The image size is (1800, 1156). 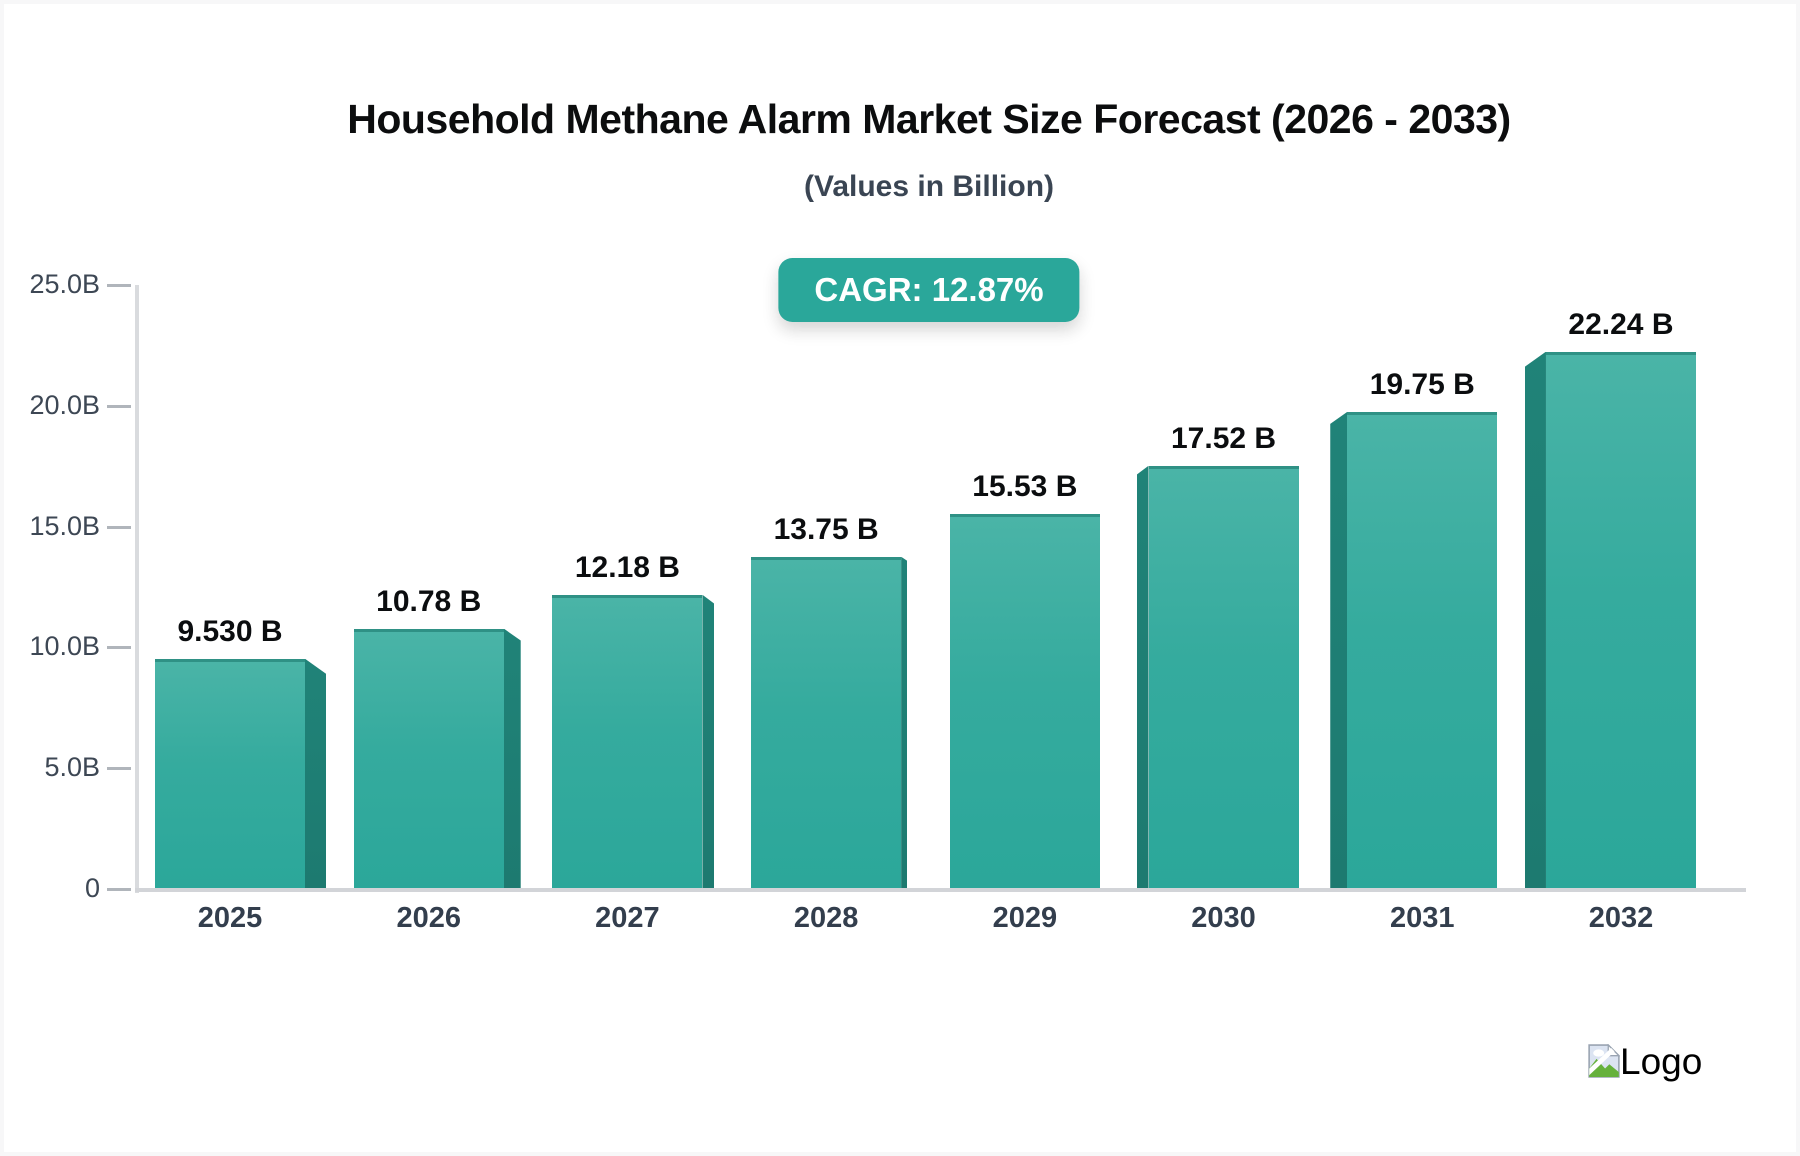 What do you see at coordinates (64, 525) in the screenshot?
I see `y-tick-label: 15.0B` at bounding box center [64, 525].